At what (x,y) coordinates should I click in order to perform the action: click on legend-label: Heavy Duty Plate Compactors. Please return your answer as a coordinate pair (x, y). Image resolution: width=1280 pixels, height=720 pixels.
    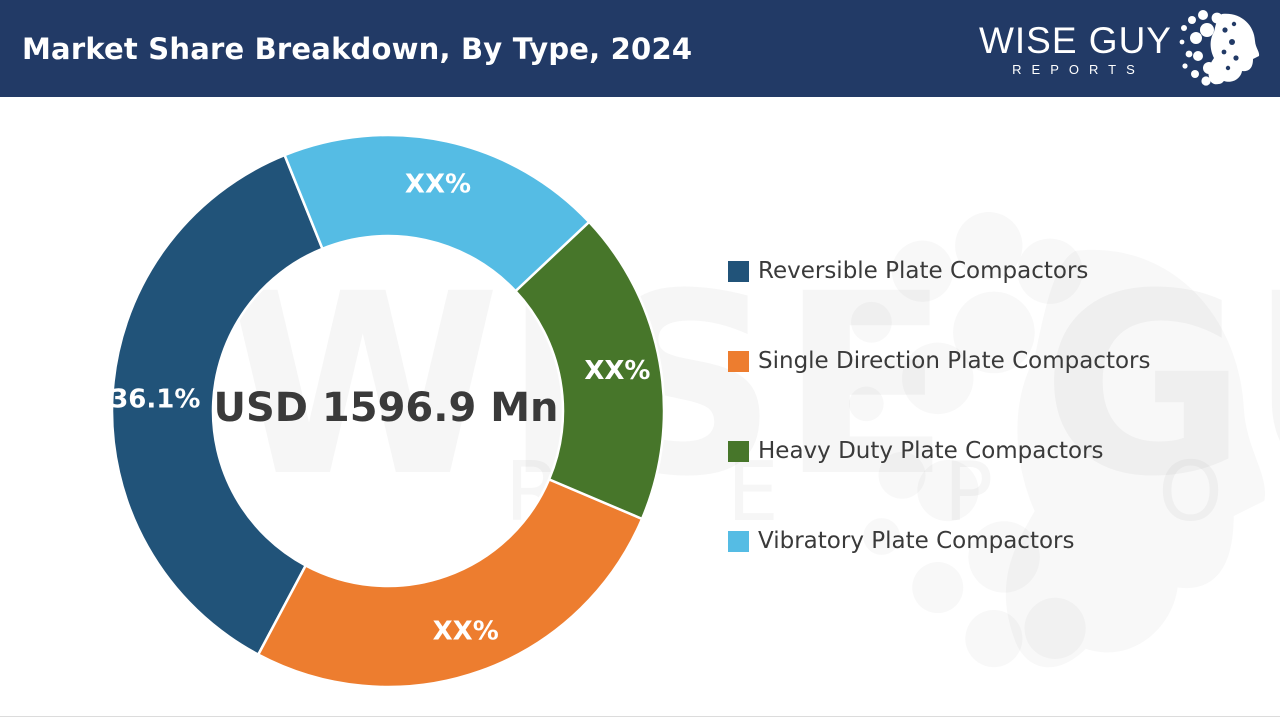
    Looking at the image, I should click on (931, 451).